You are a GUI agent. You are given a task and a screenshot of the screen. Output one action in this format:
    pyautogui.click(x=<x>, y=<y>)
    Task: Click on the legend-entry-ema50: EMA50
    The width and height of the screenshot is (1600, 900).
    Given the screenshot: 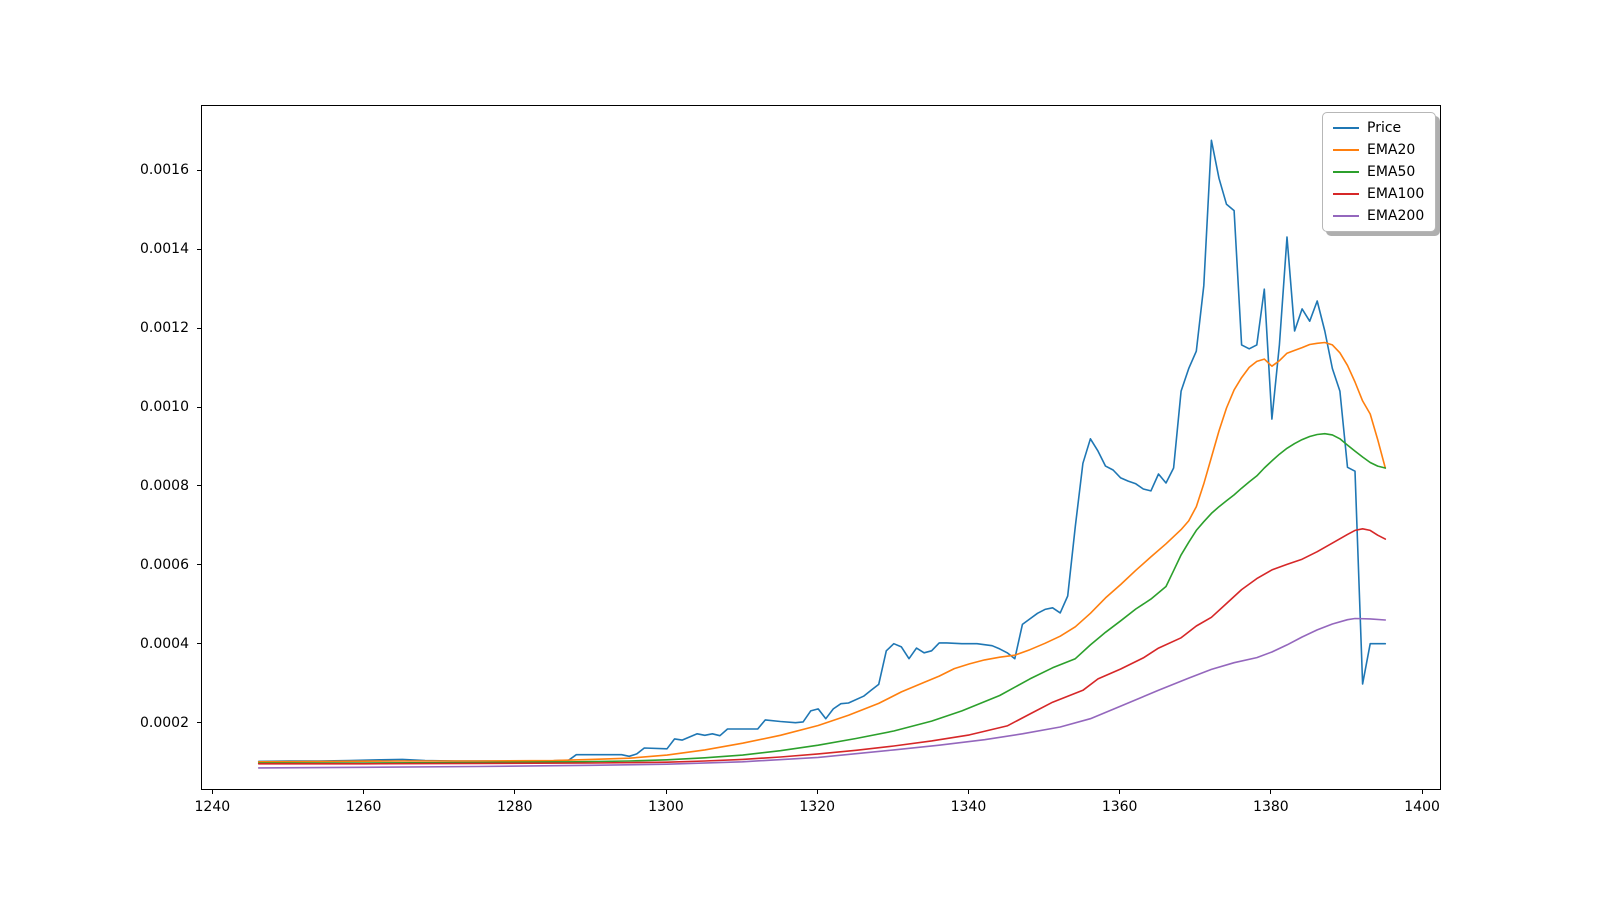 What is the action you would take?
    pyautogui.click(x=1378, y=172)
    